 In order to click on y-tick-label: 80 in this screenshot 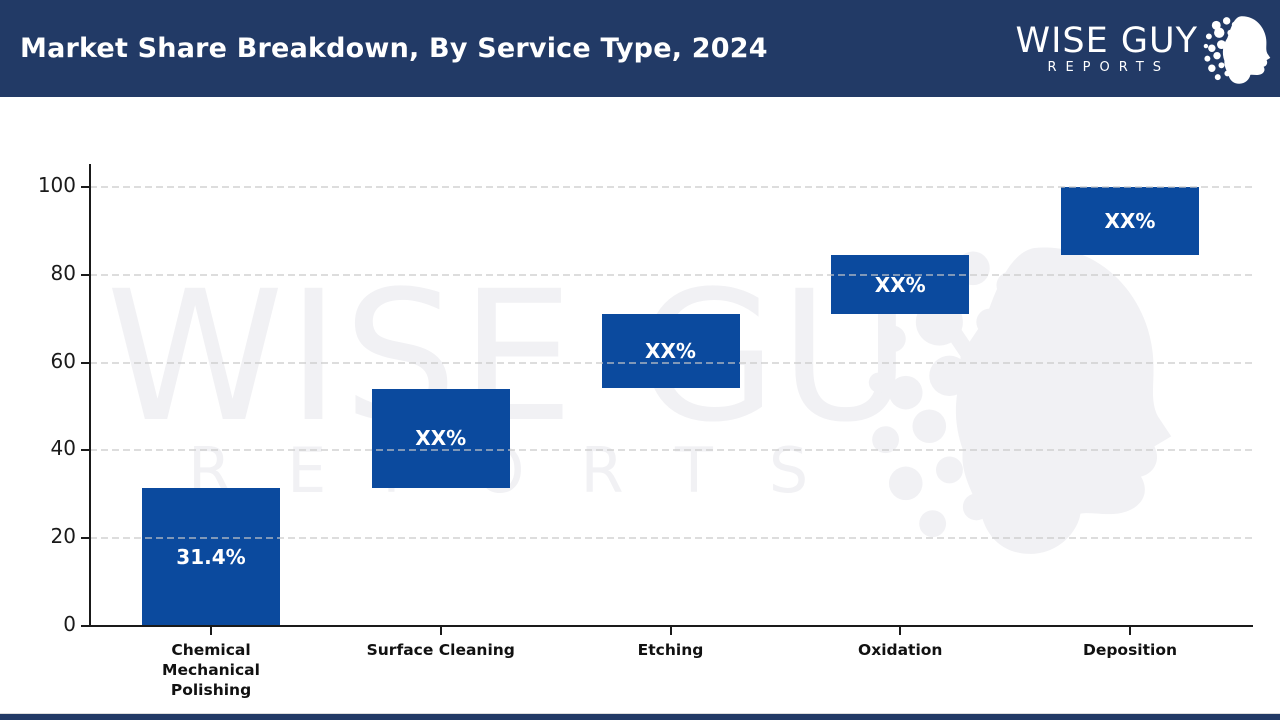, I will do `click(63, 272)`.